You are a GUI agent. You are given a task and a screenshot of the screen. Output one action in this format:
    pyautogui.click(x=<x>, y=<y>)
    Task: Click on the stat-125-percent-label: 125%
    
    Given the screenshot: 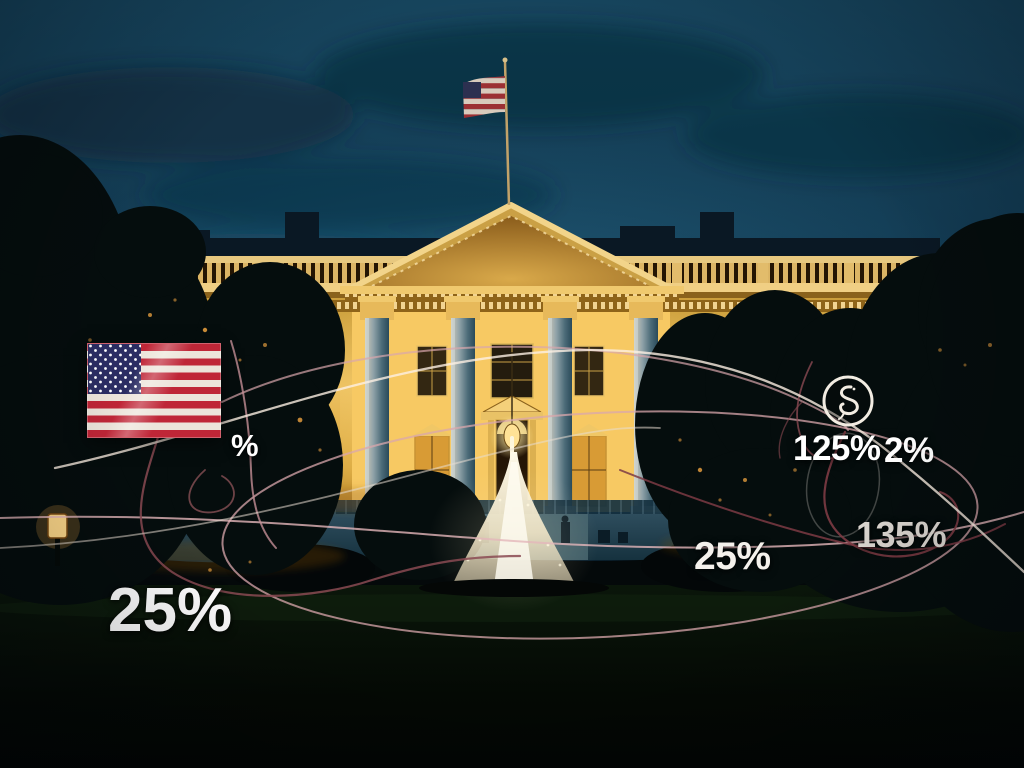 What is the action you would take?
    pyautogui.click(x=837, y=448)
    